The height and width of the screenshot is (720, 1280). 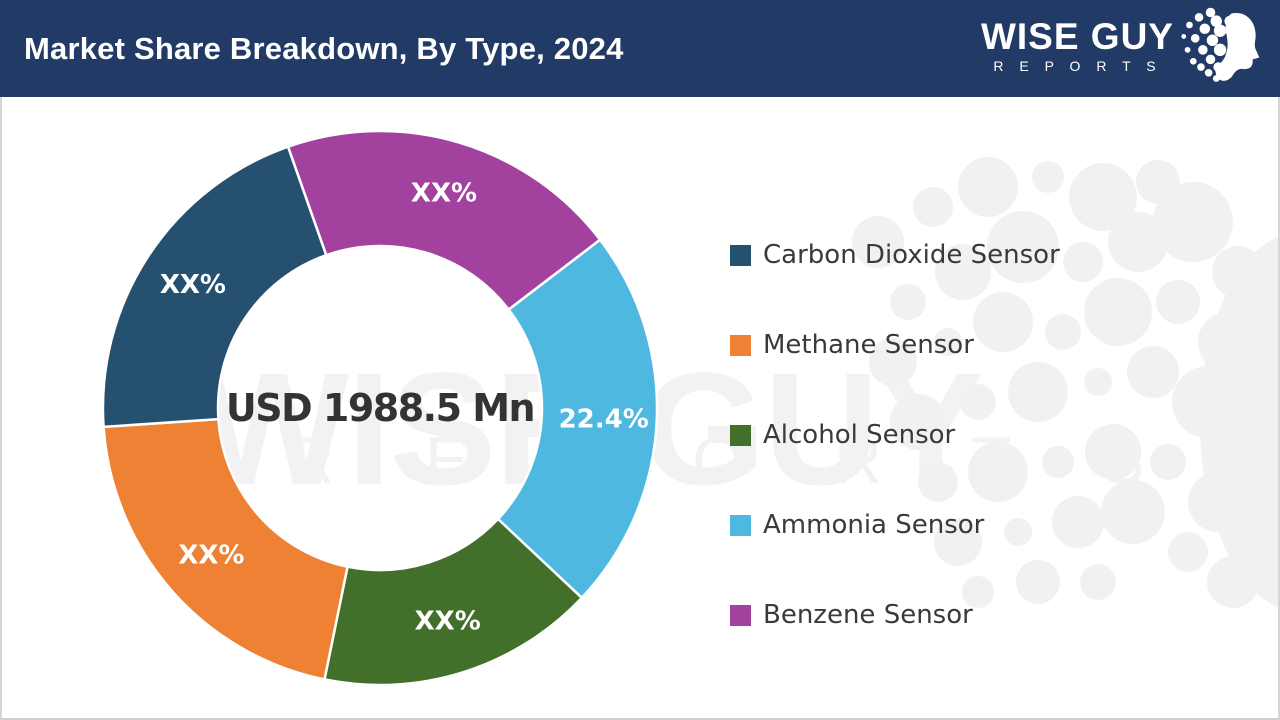 I want to click on legend-item-ammonia-sensor: Ammonia Sensor, so click(x=895, y=525).